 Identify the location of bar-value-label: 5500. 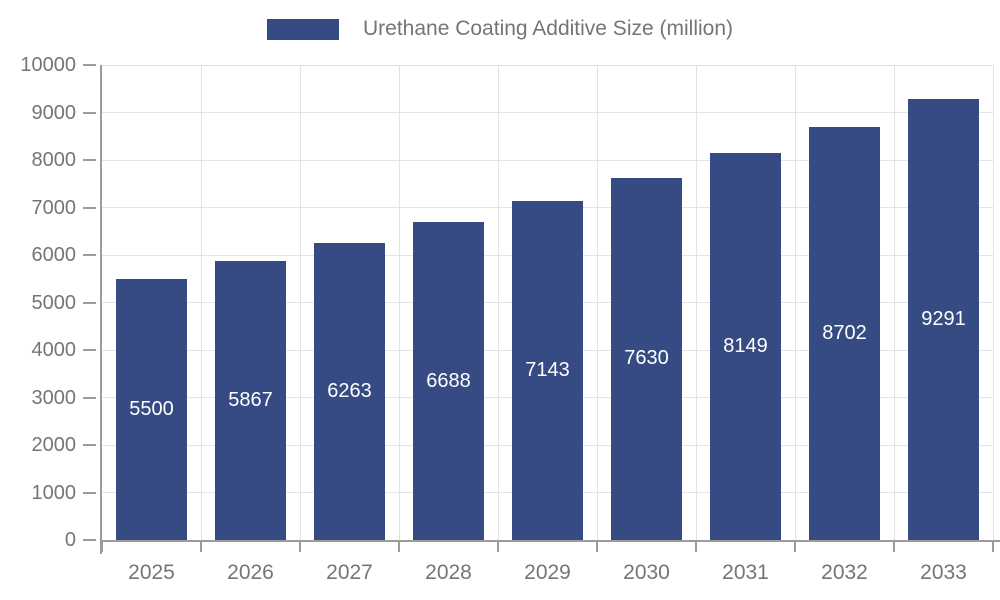
(151, 408).